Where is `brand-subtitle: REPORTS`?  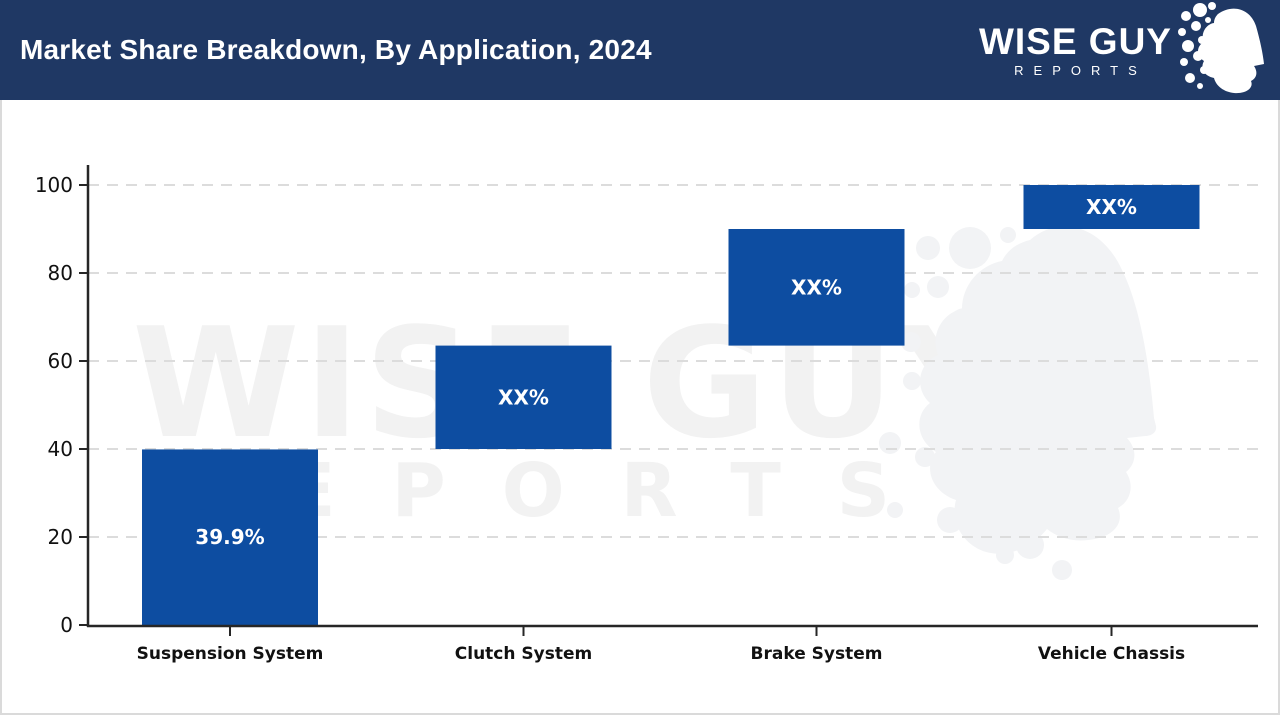
brand-subtitle: REPORTS is located at coordinates (1080, 70).